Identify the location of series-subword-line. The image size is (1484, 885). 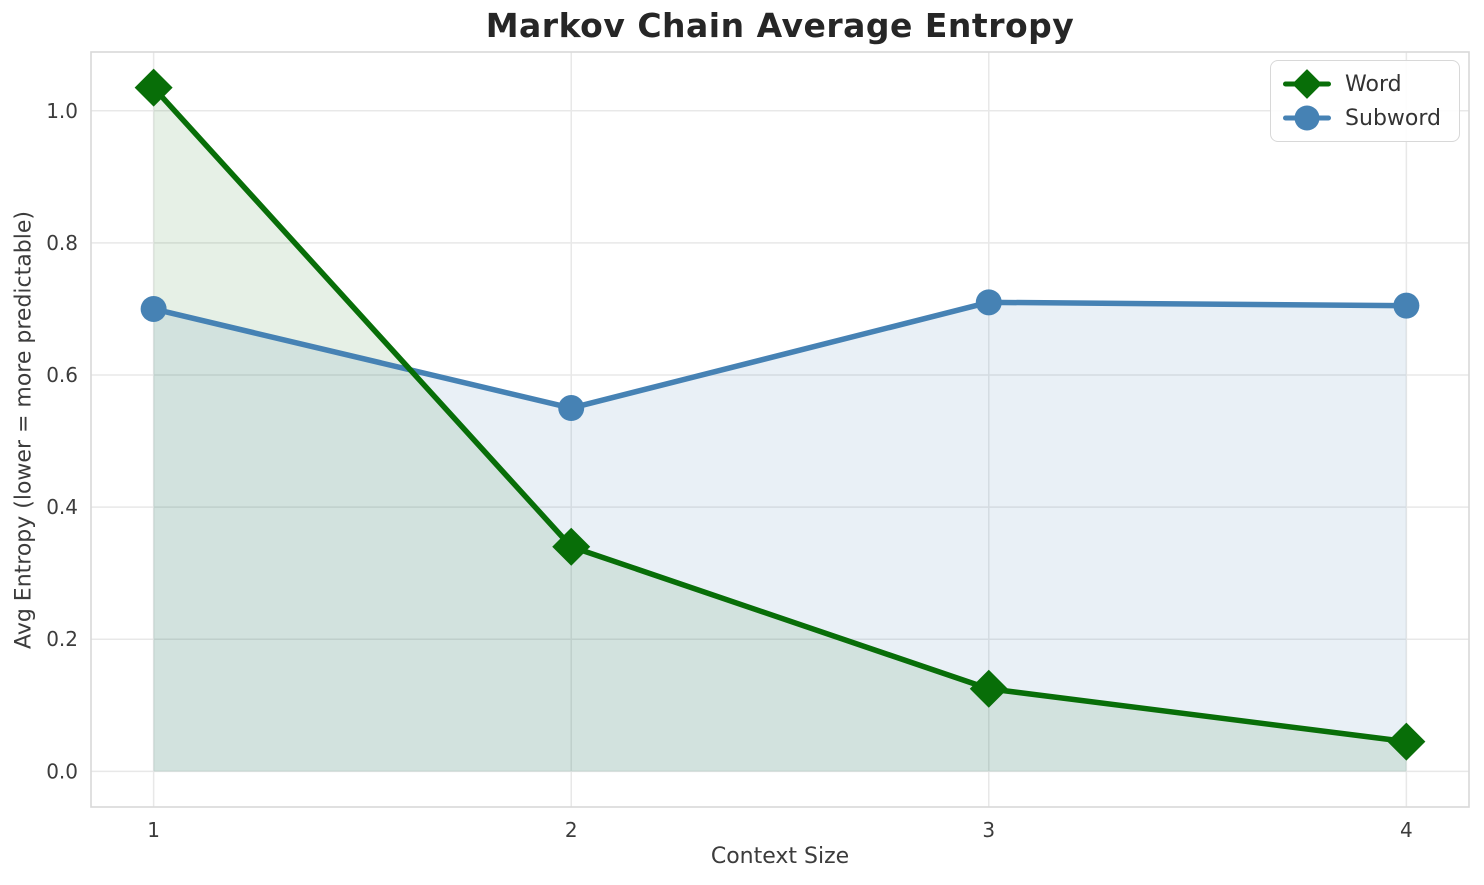
(780, 355).